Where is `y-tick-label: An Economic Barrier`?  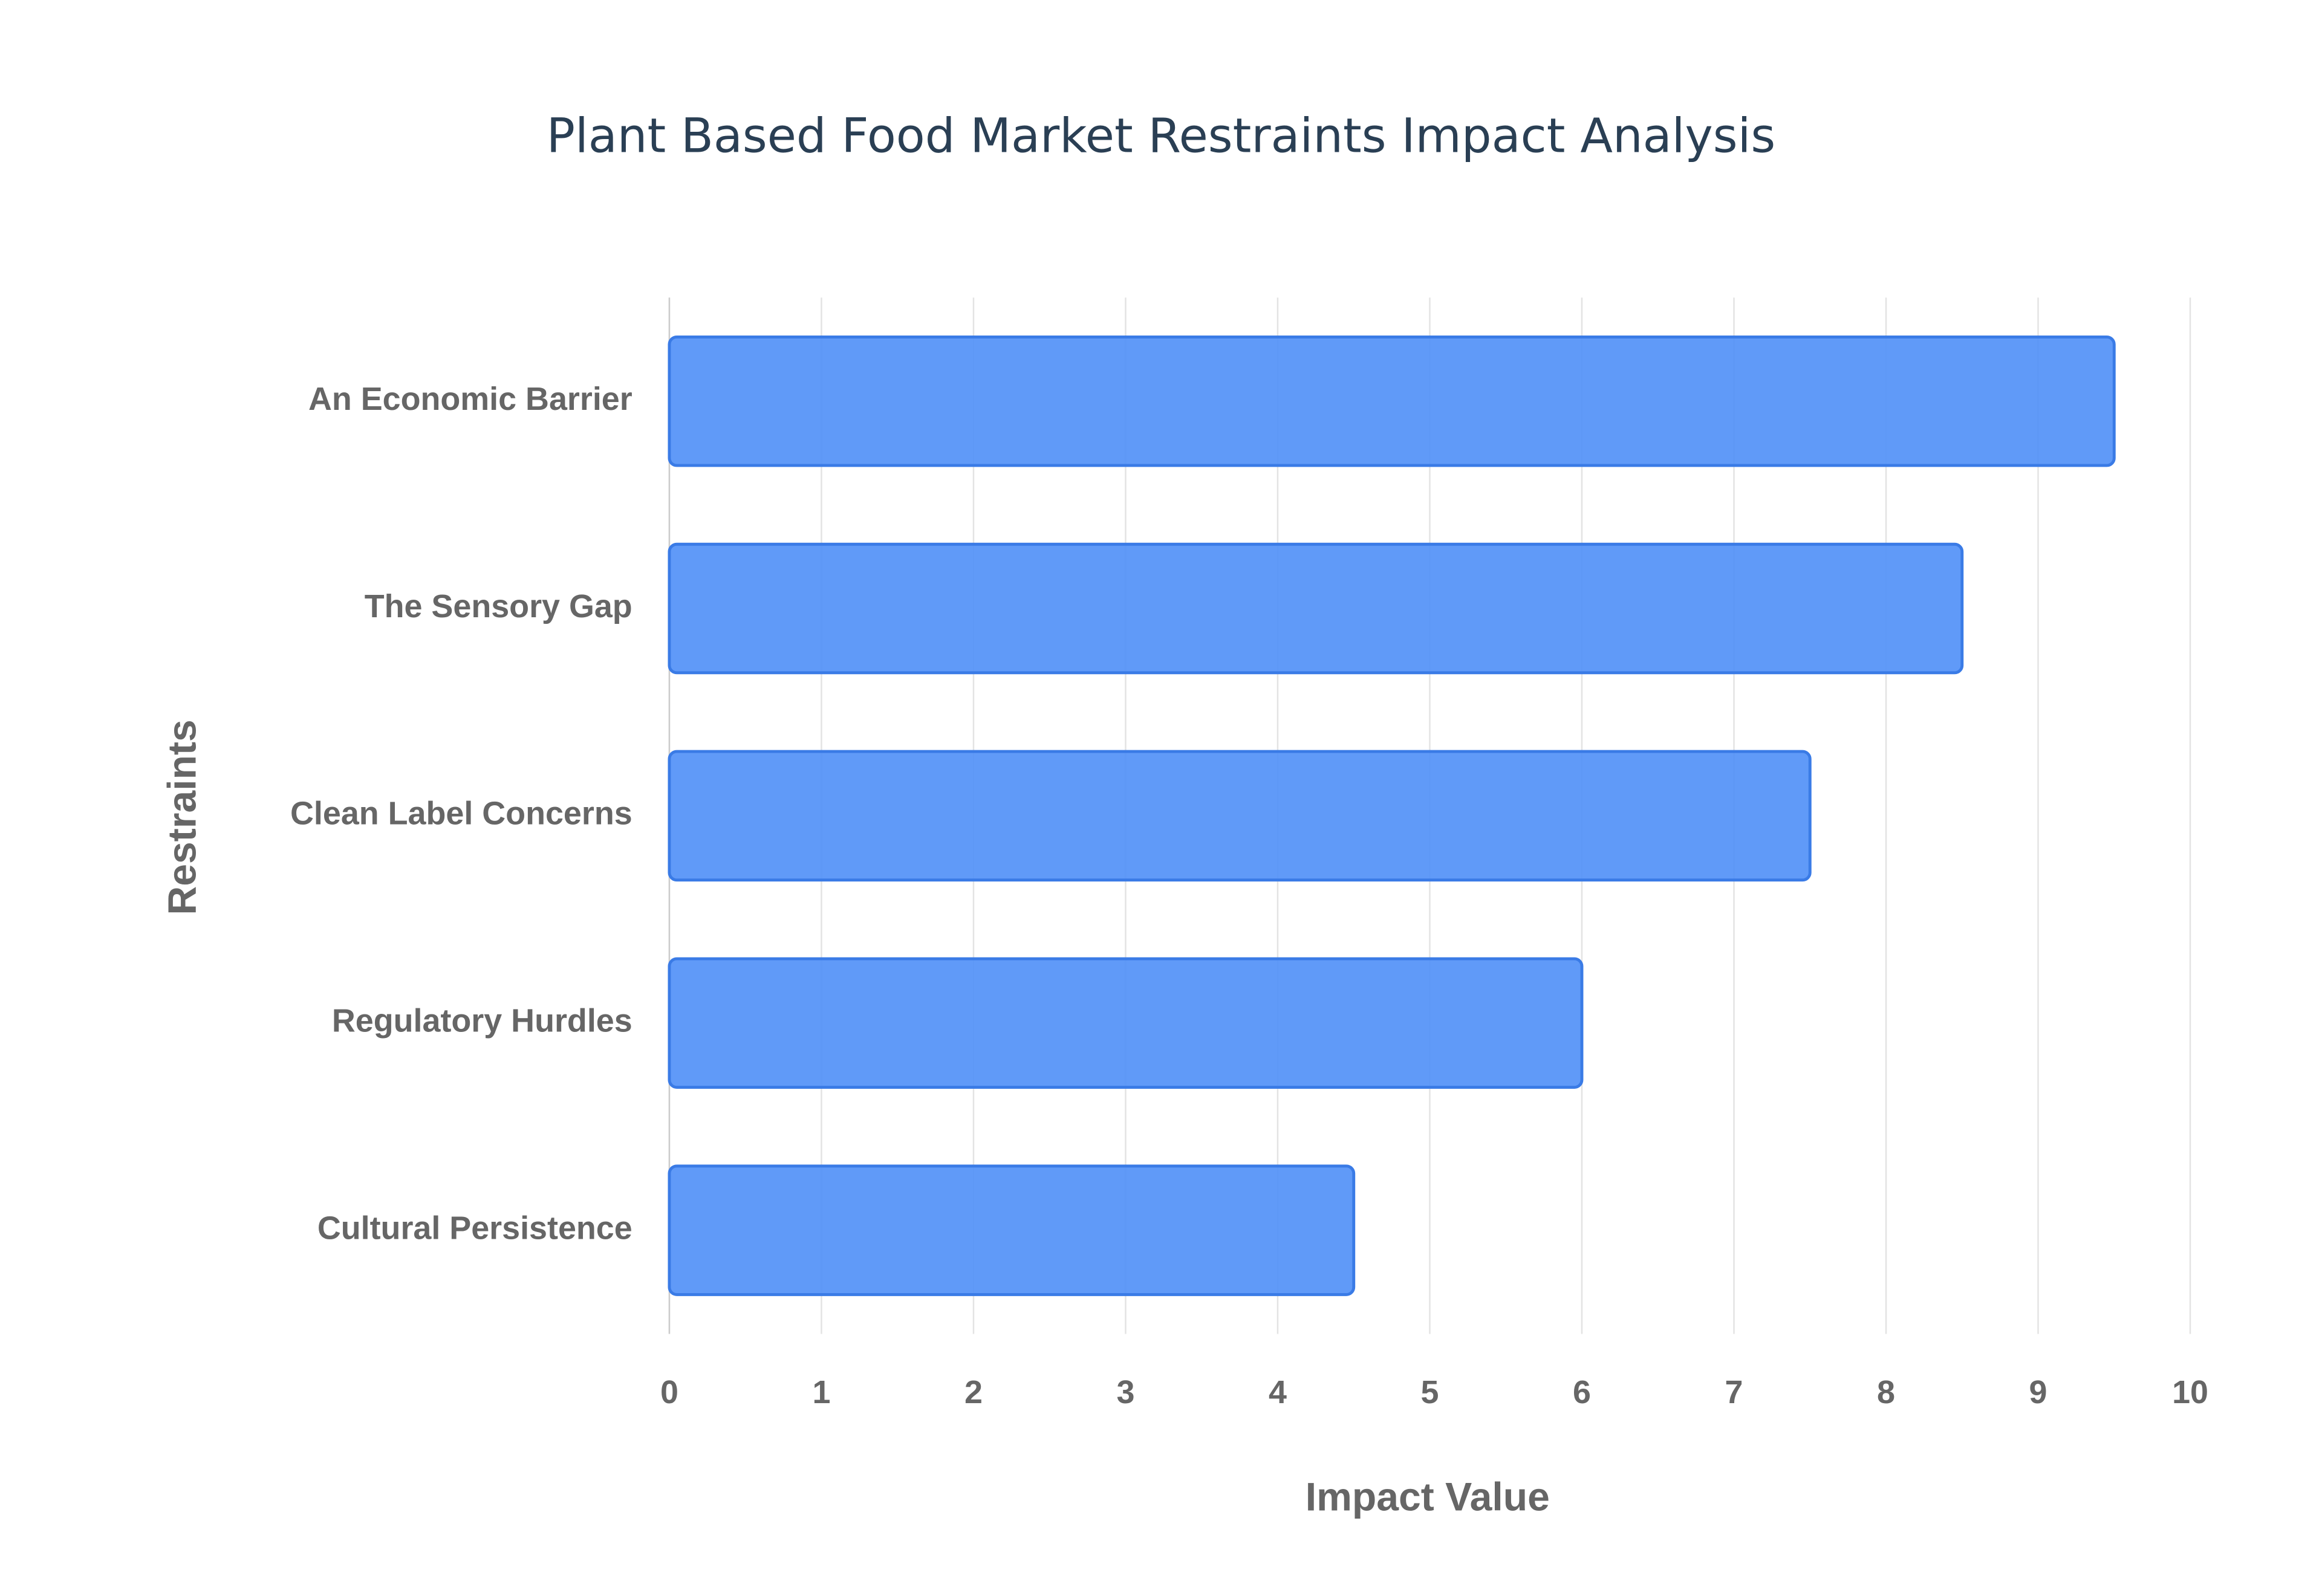
y-tick-label: An Economic Barrier is located at coordinates (470, 399).